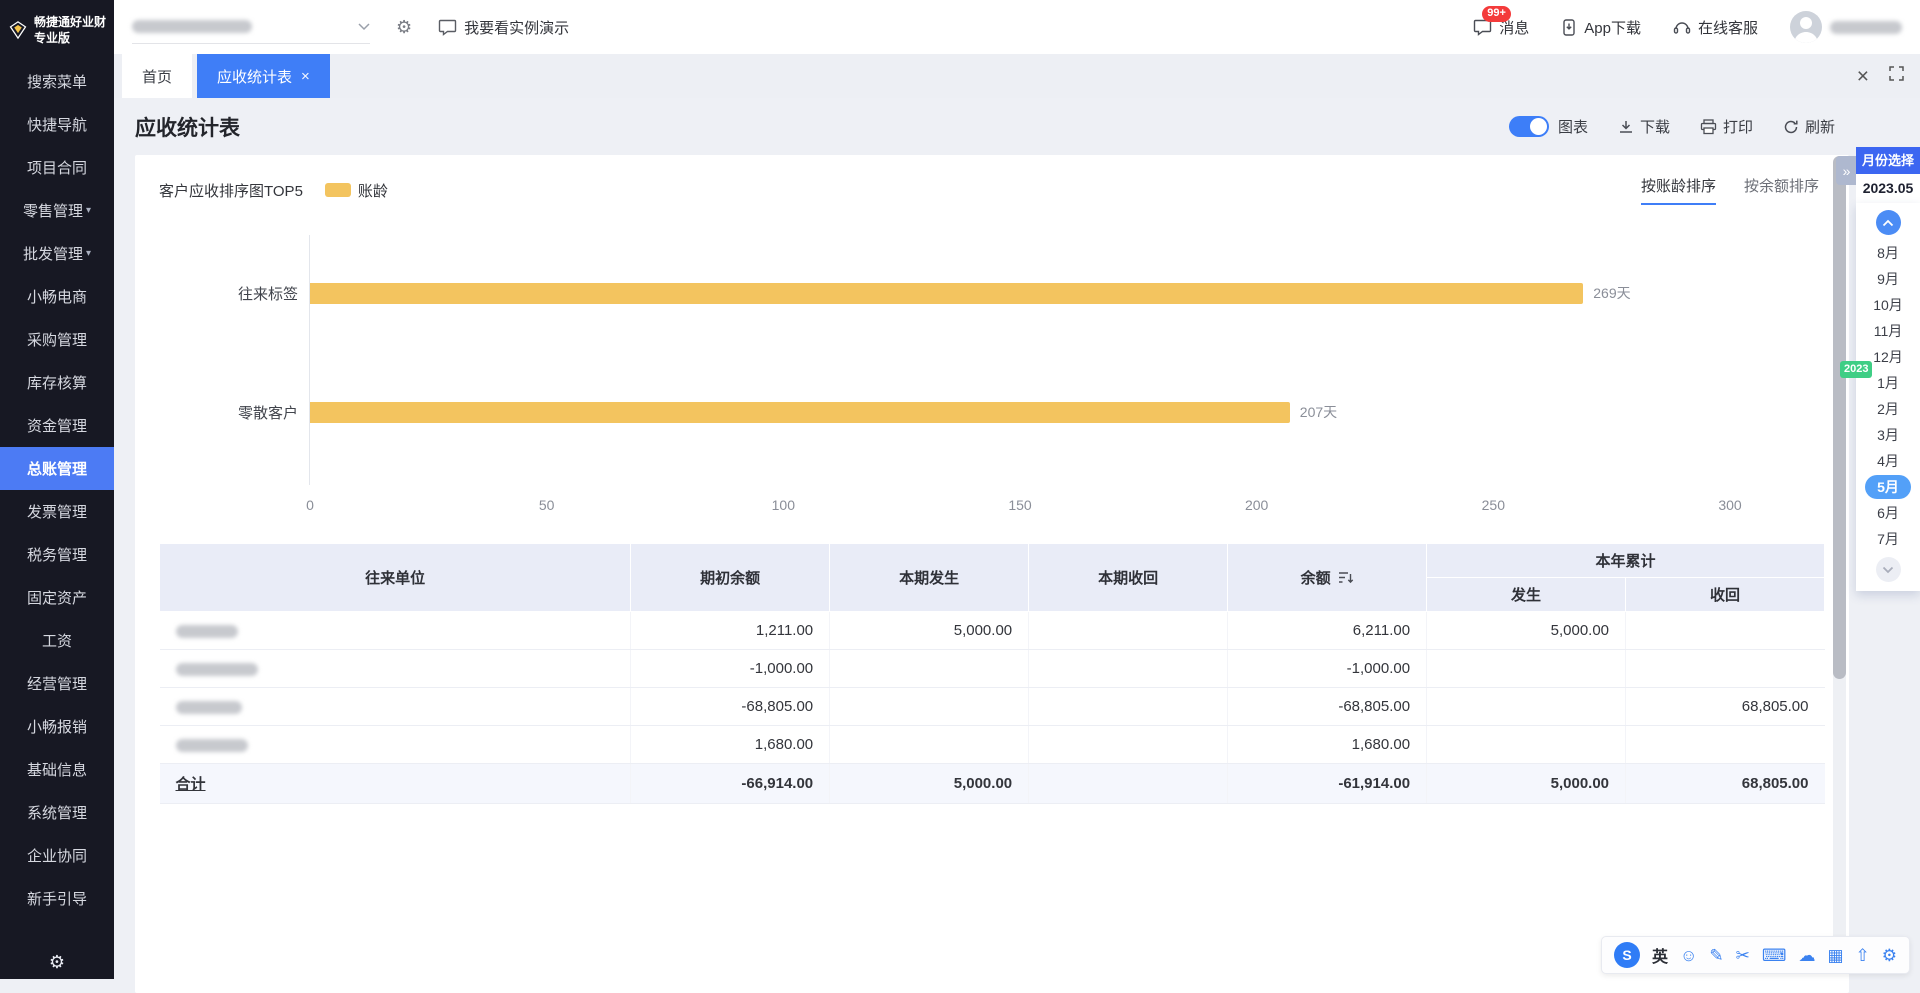  I want to click on sidebar-item-label: 经营管理, so click(56, 684).